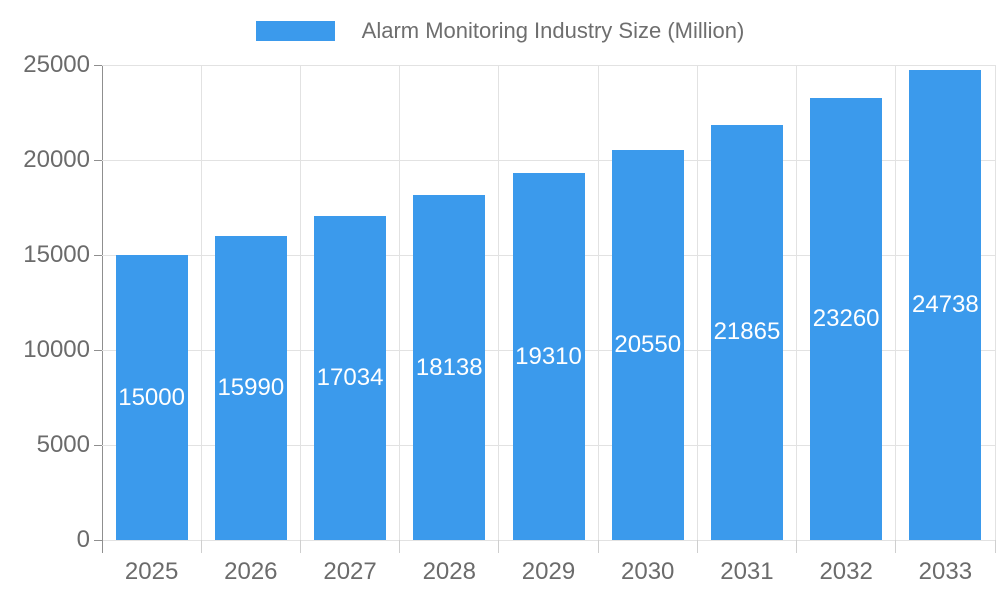  What do you see at coordinates (553, 30) in the screenshot?
I see `legend-label: Alarm Monitoring Industry Size (Million)` at bounding box center [553, 30].